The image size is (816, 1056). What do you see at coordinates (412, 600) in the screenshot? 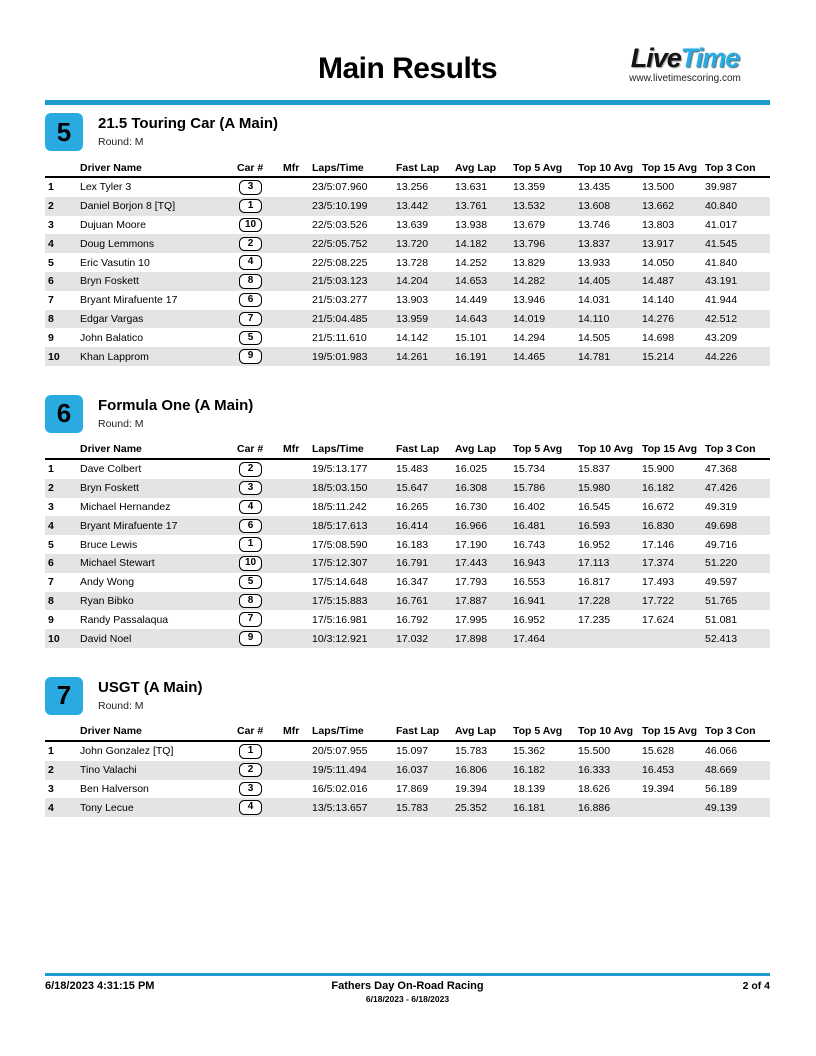
I see `fast-lap-cell: 16.761` at bounding box center [412, 600].